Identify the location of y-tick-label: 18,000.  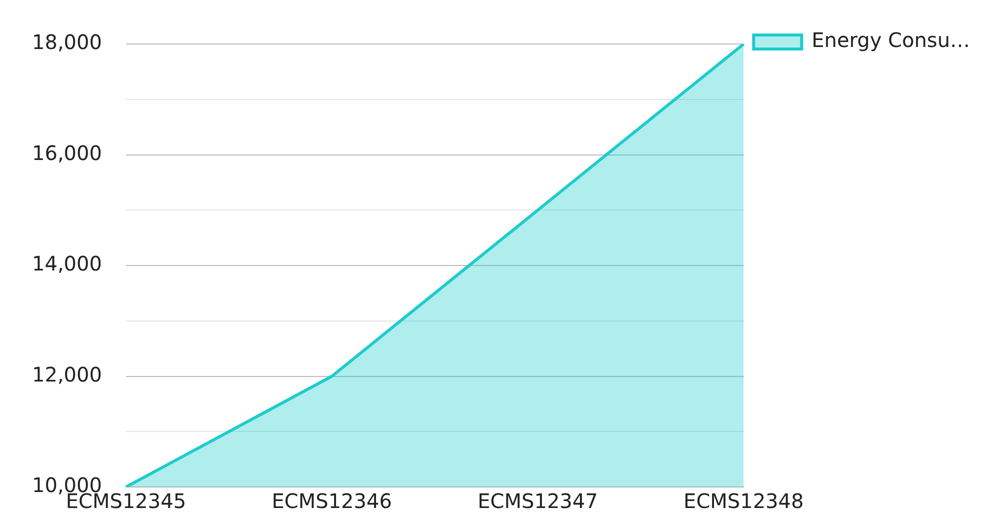
(67, 42).